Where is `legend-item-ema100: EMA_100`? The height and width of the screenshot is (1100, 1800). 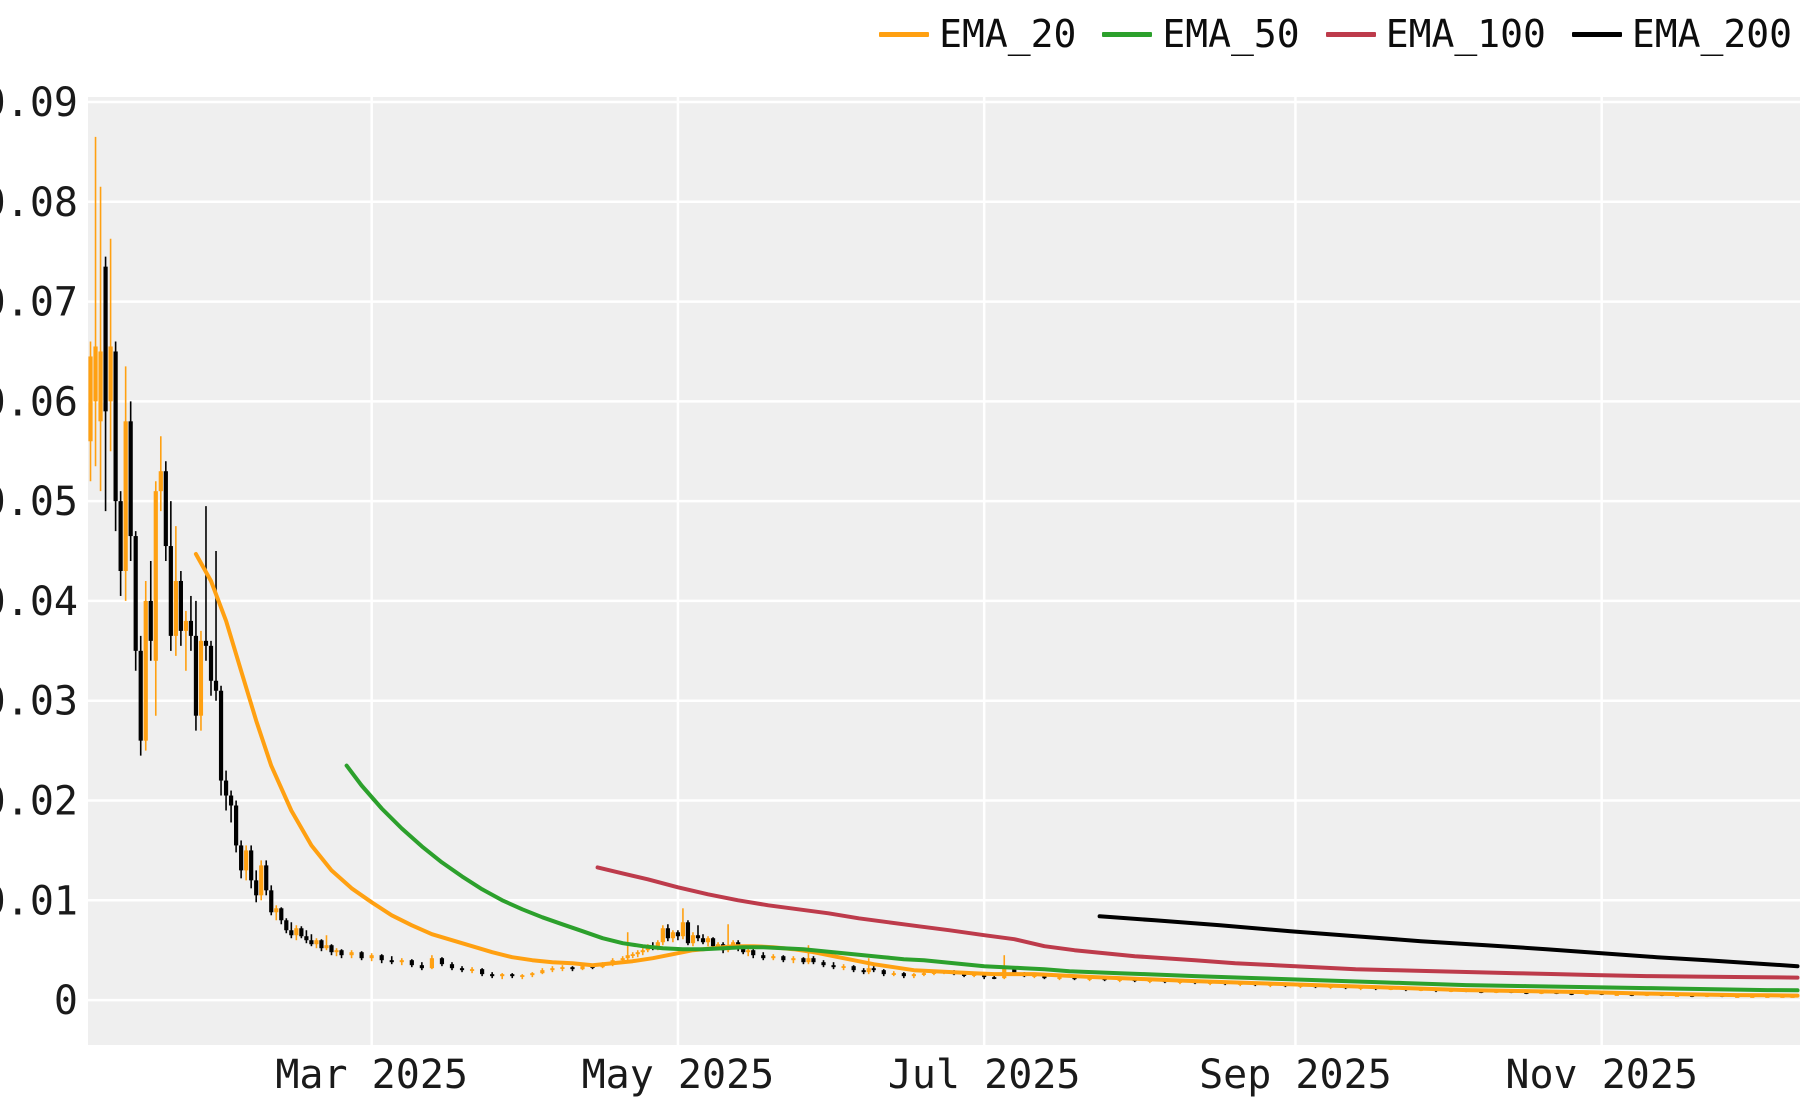
legend-item-ema100: EMA_100 is located at coordinates (1435, 34).